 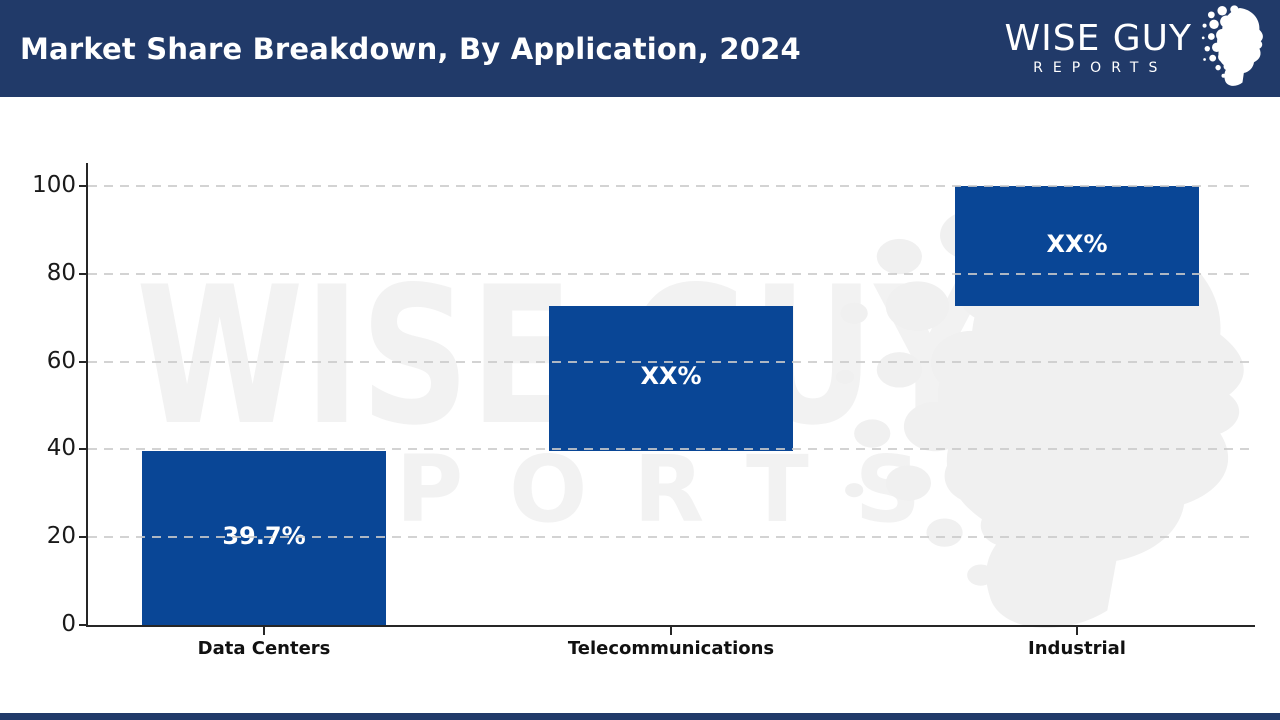 What do you see at coordinates (61, 448) in the screenshot?
I see `y-tick-label: 40` at bounding box center [61, 448].